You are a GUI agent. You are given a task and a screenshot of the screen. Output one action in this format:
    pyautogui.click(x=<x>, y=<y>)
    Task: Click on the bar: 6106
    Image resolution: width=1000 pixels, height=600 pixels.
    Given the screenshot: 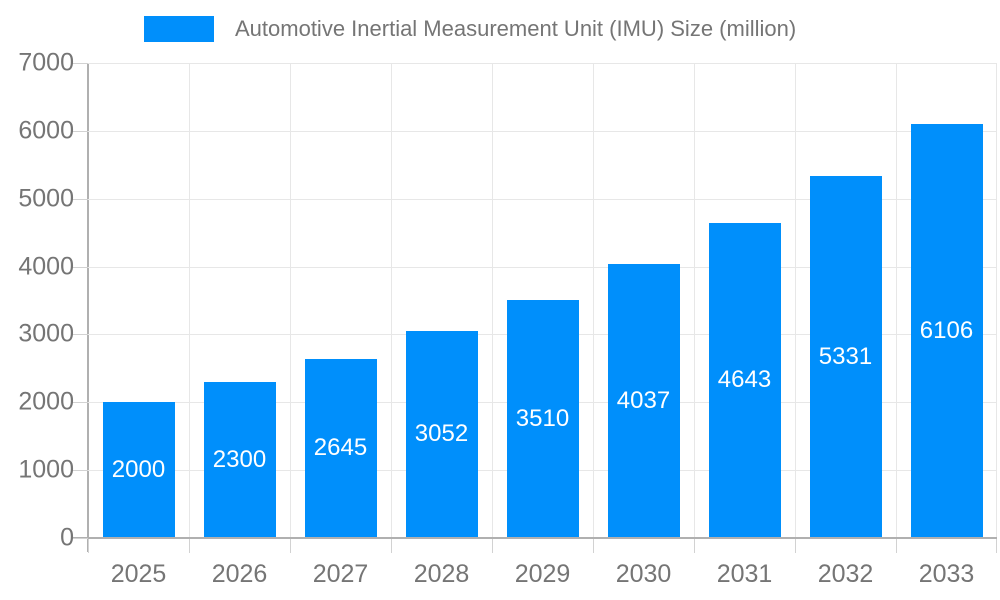 What is the action you would take?
    pyautogui.click(x=946, y=330)
    